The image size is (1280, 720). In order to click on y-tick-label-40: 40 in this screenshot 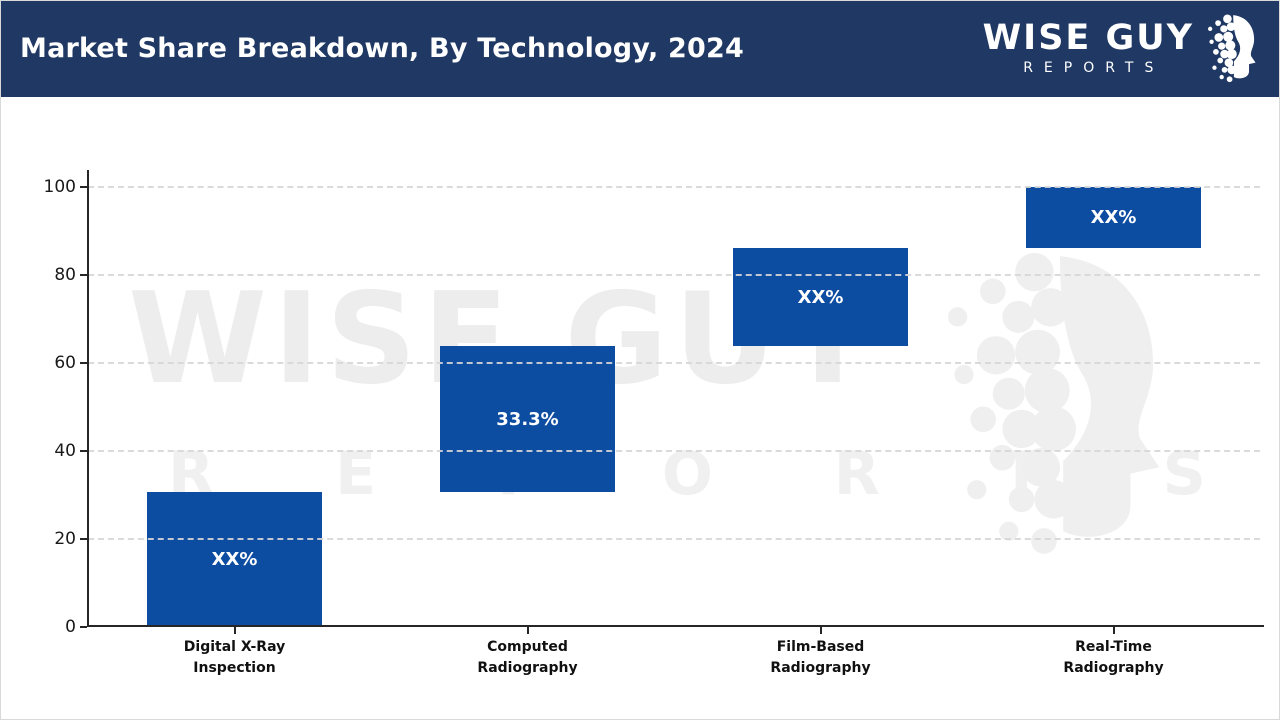, I will do `click(65, 451)`.